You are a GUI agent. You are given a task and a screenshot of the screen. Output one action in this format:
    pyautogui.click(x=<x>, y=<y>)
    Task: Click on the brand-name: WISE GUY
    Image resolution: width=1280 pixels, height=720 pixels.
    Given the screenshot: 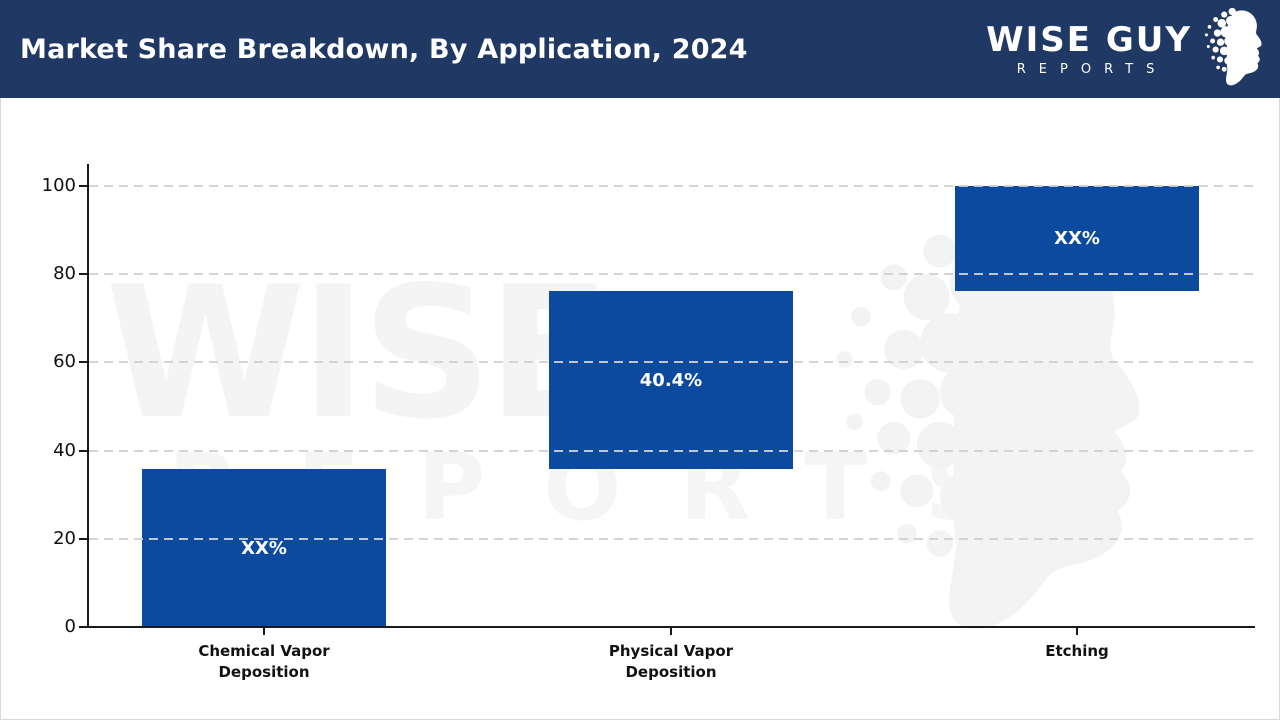 What is the action you would take?
    pyautogui.click(x=1089, y=39)
    